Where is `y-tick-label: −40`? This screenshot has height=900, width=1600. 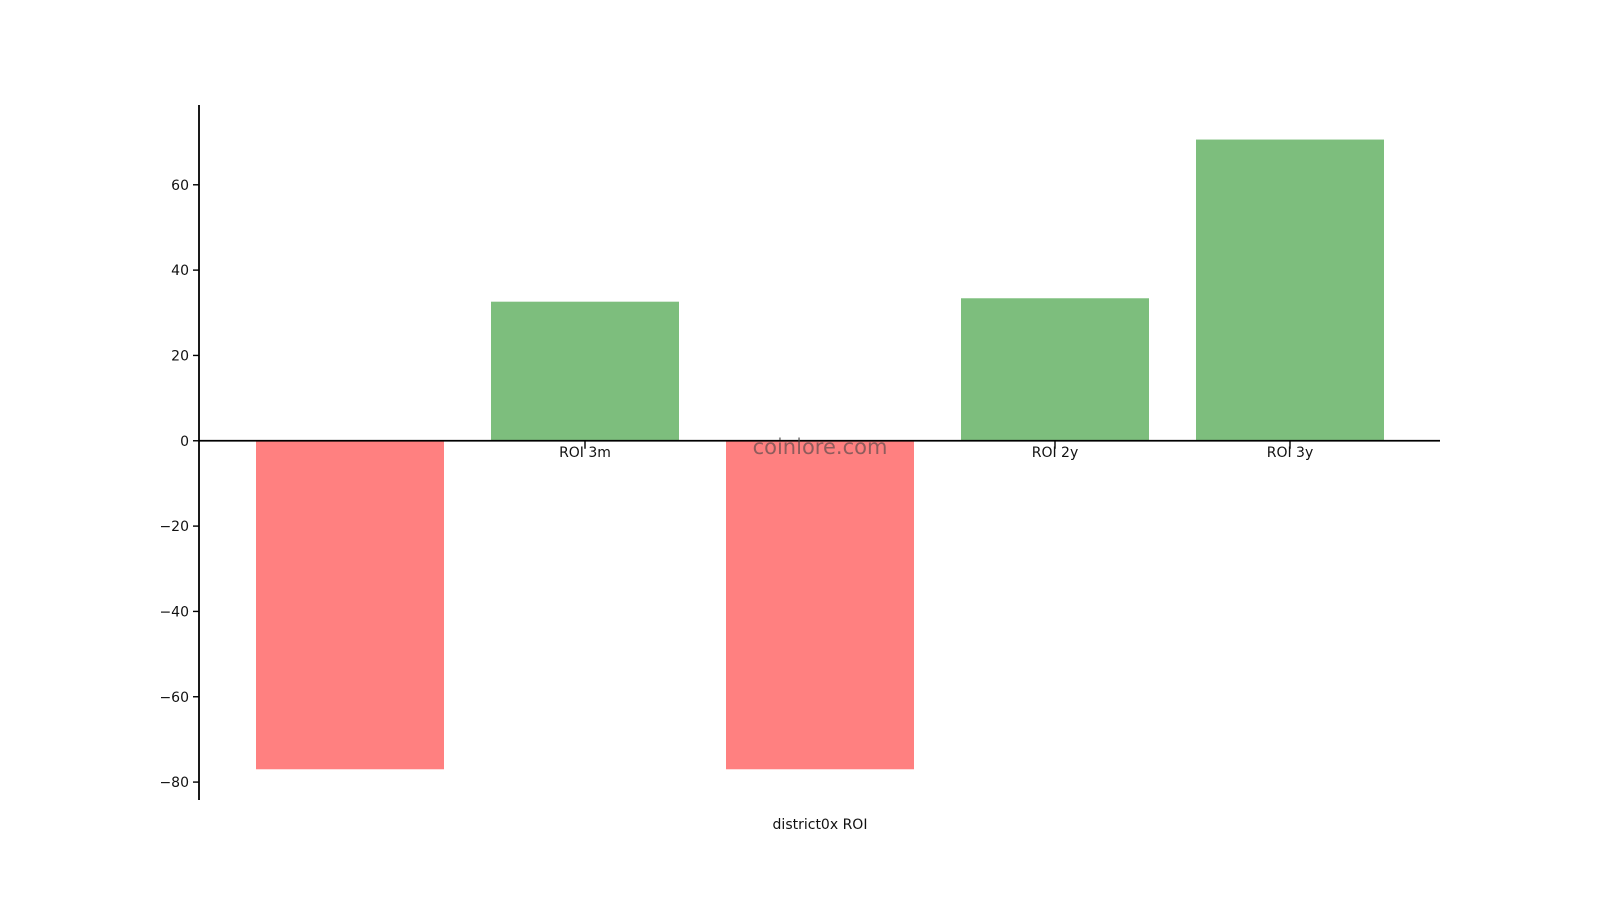
y-tick-label: −40 is located at coordinates (174, 612).